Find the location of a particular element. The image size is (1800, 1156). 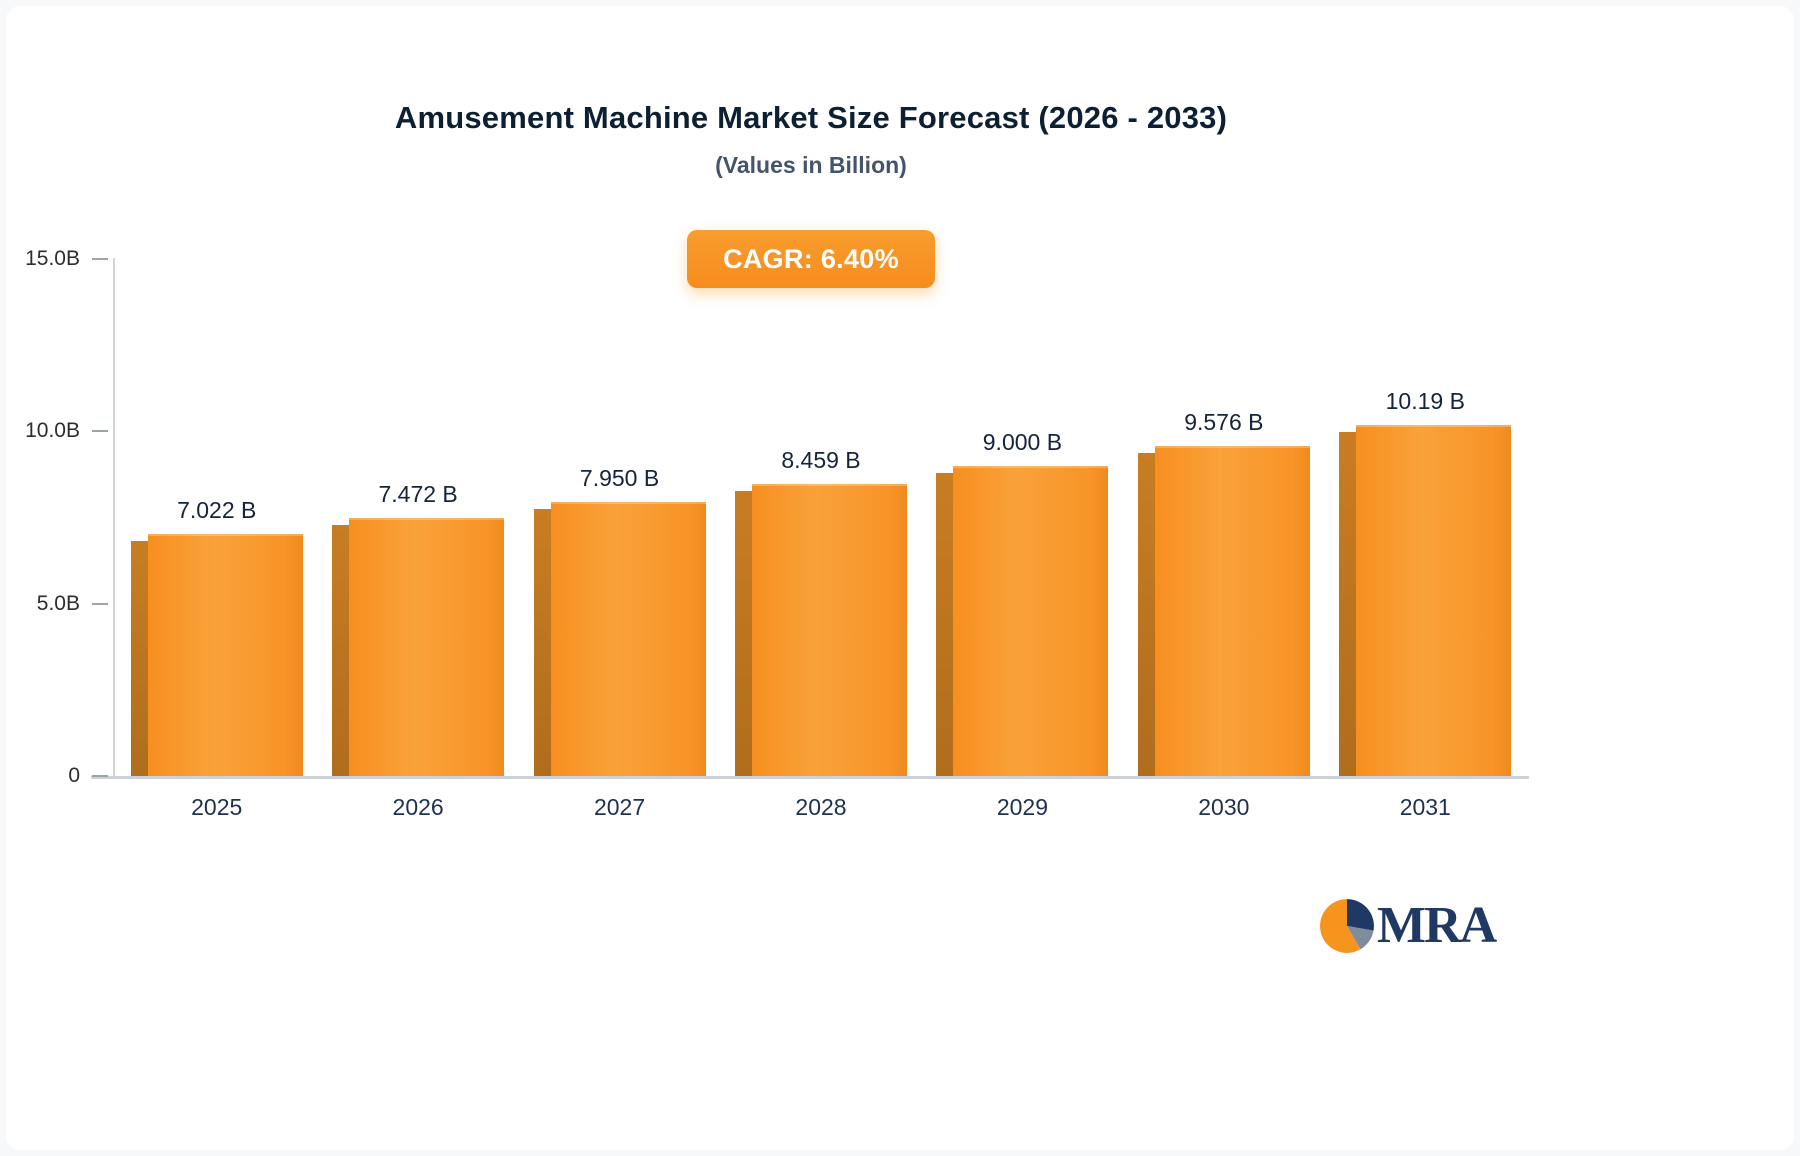

x-axis-label: 2025 is located at coordinates (217, 807).